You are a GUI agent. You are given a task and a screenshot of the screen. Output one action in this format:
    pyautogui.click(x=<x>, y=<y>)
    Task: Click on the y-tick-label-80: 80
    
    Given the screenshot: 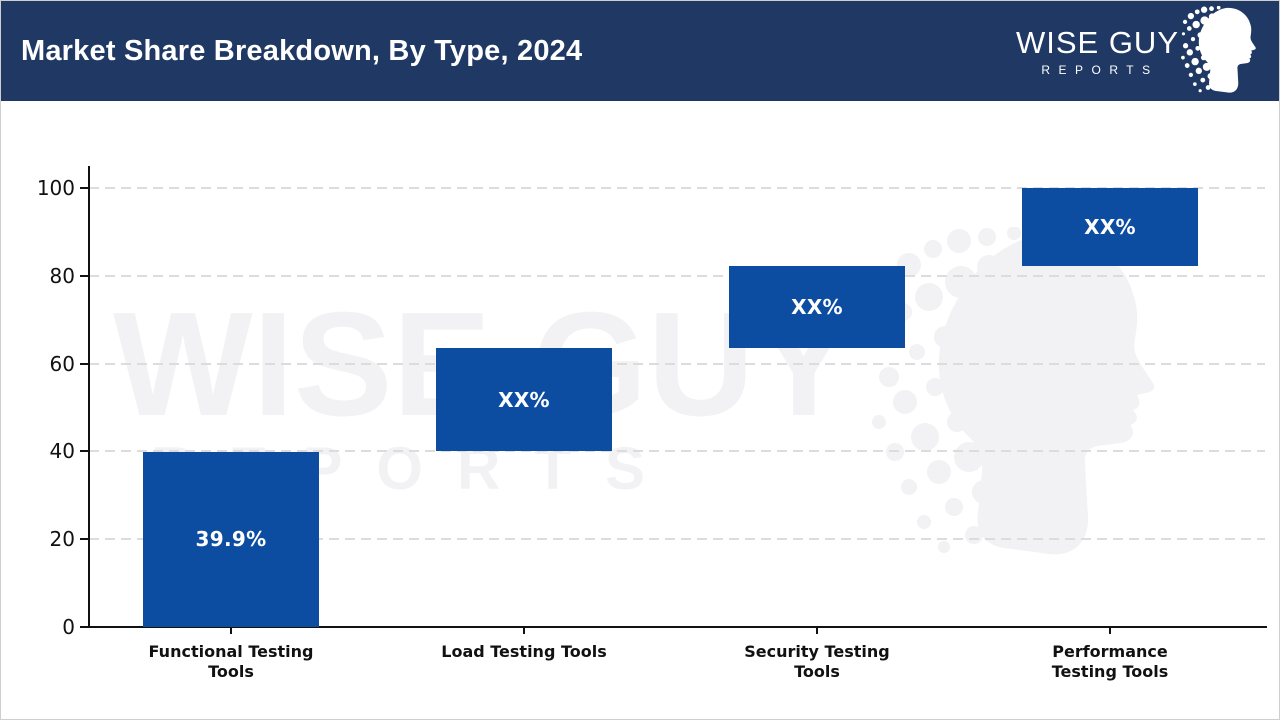 What is the action you would take?
    pyautogui.click(x=62, y=275)
    